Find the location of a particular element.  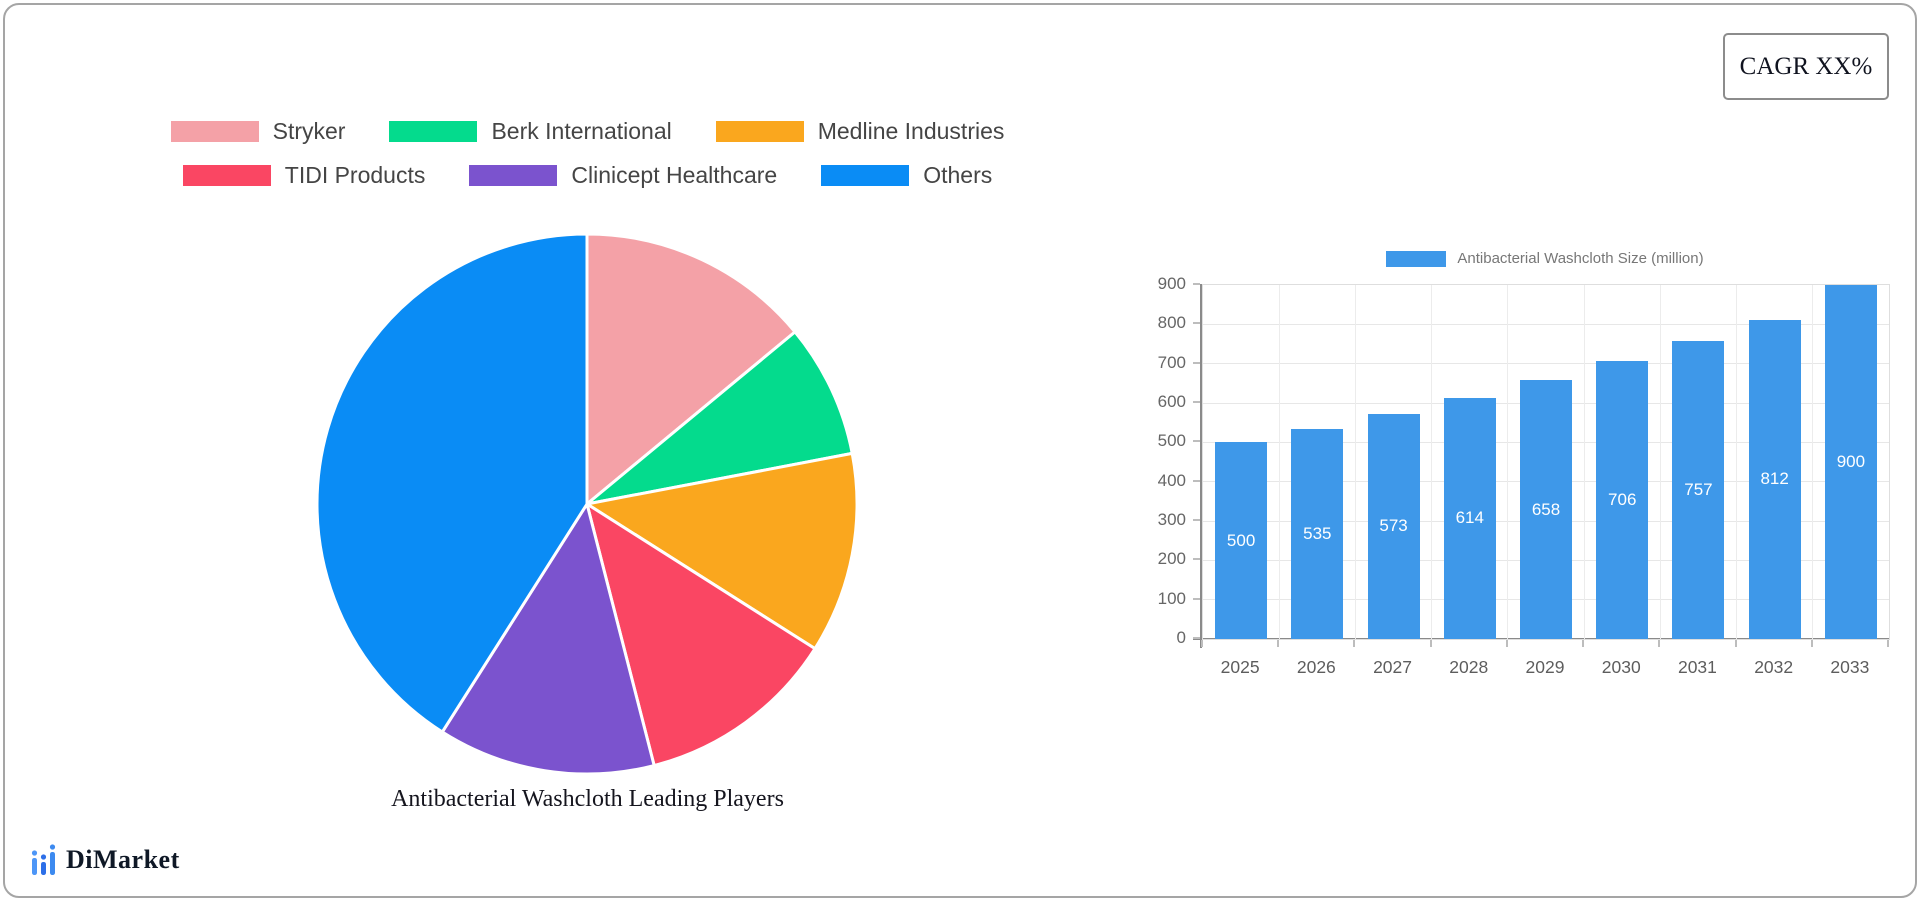

bar-2031: 757 is located at coordinates (1698, 490).